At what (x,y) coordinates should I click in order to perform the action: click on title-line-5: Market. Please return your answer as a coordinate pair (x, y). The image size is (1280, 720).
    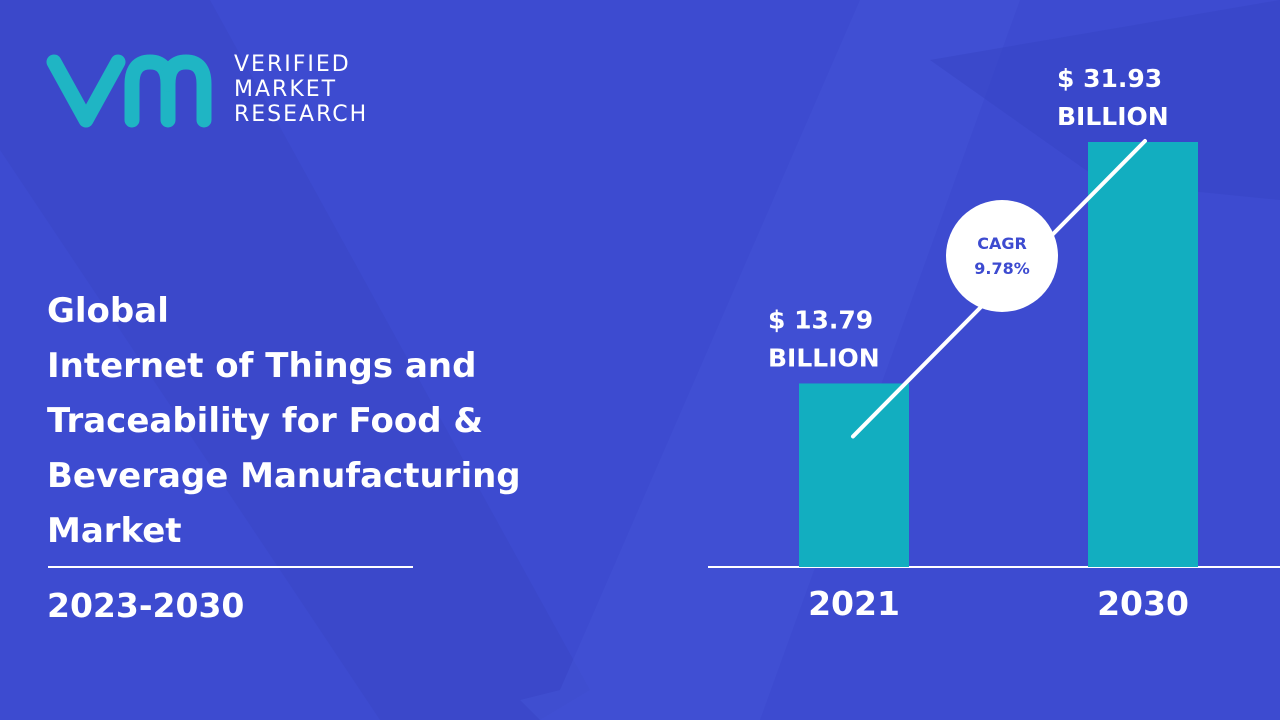
    Looking at the image, I should click on (114, 531).